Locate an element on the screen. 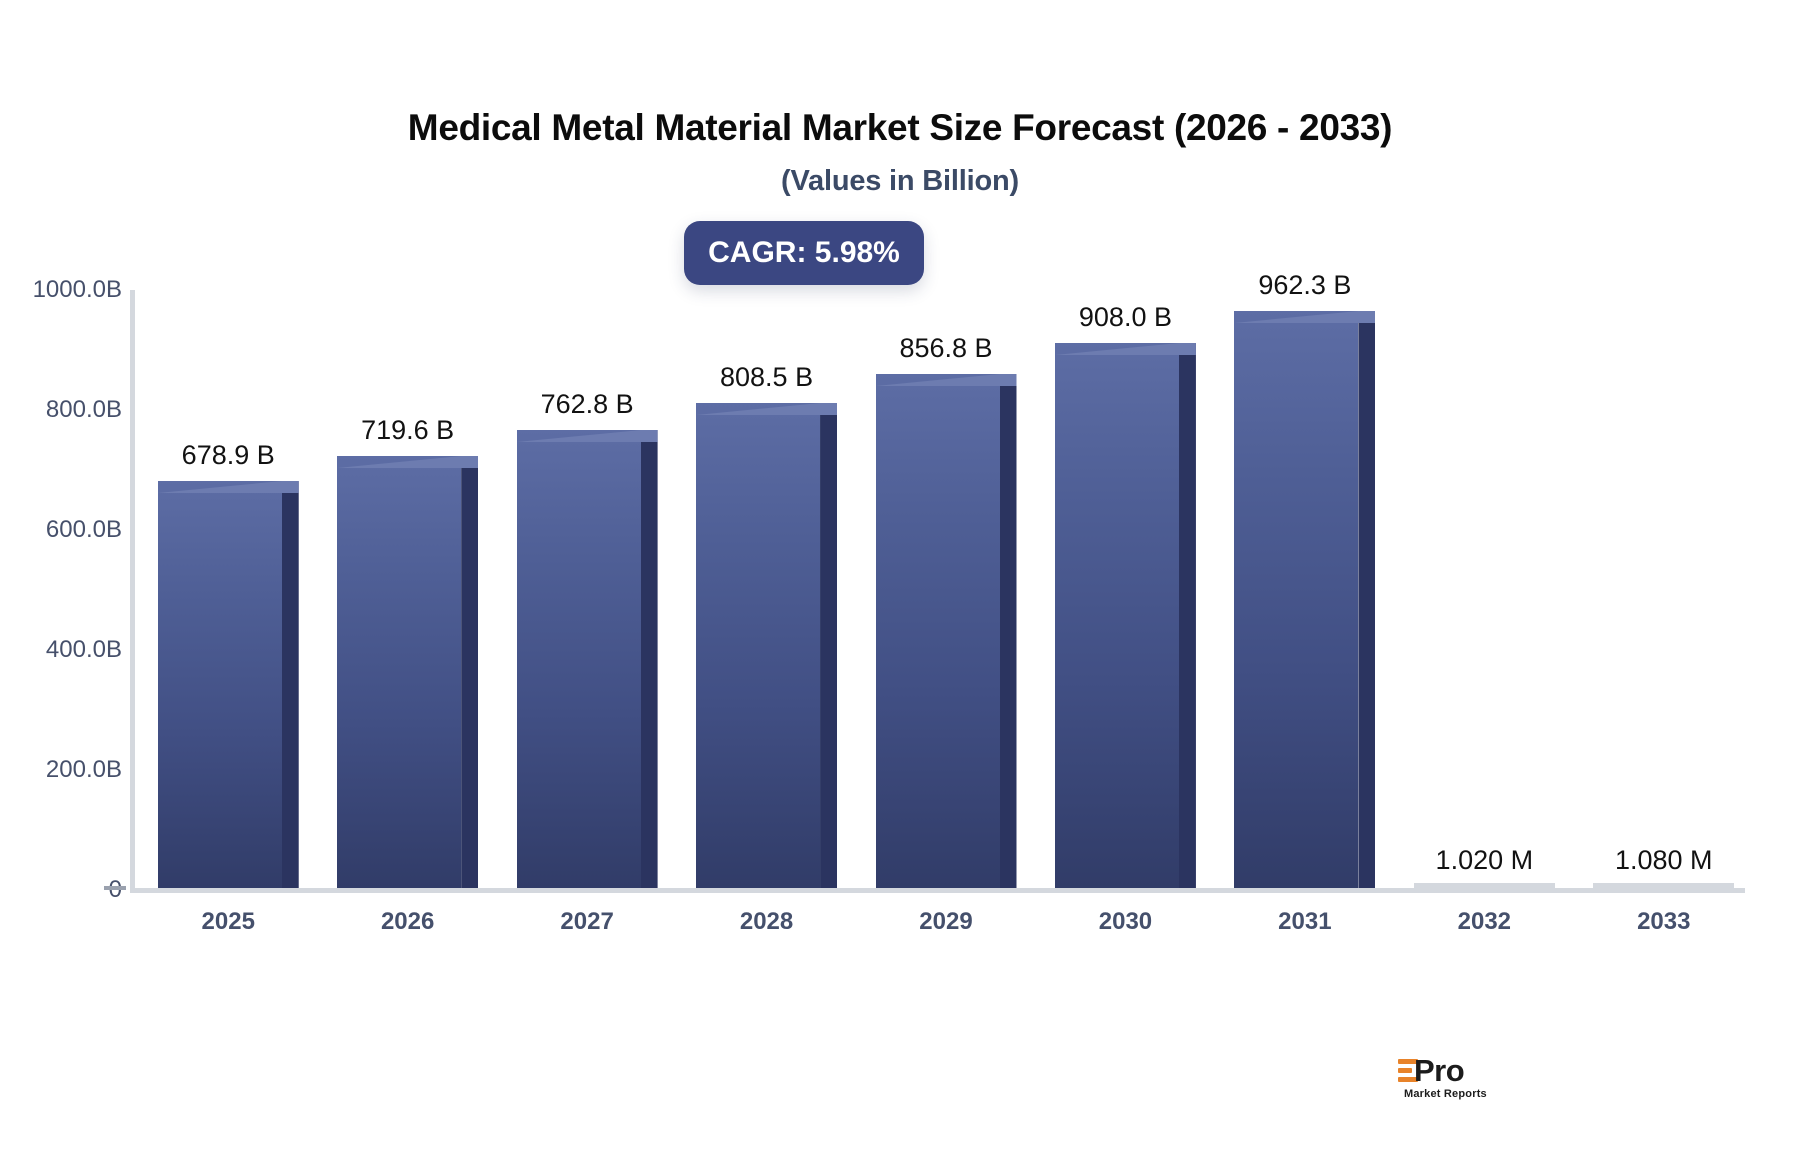 The width and height of the screenshot is (1800, 1156). cagr-badge-label: CAGR: 5.98% is located at coordinates (804, 252).